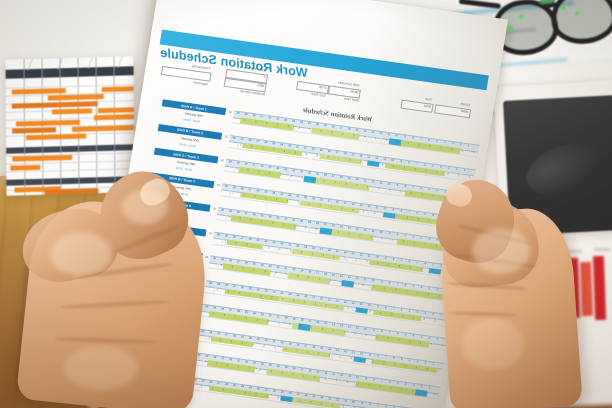 The image size is (612, 408). Describe the element at coordinates (313, 297) in the screenshot. I see `day-header-cell: 17` at that location.